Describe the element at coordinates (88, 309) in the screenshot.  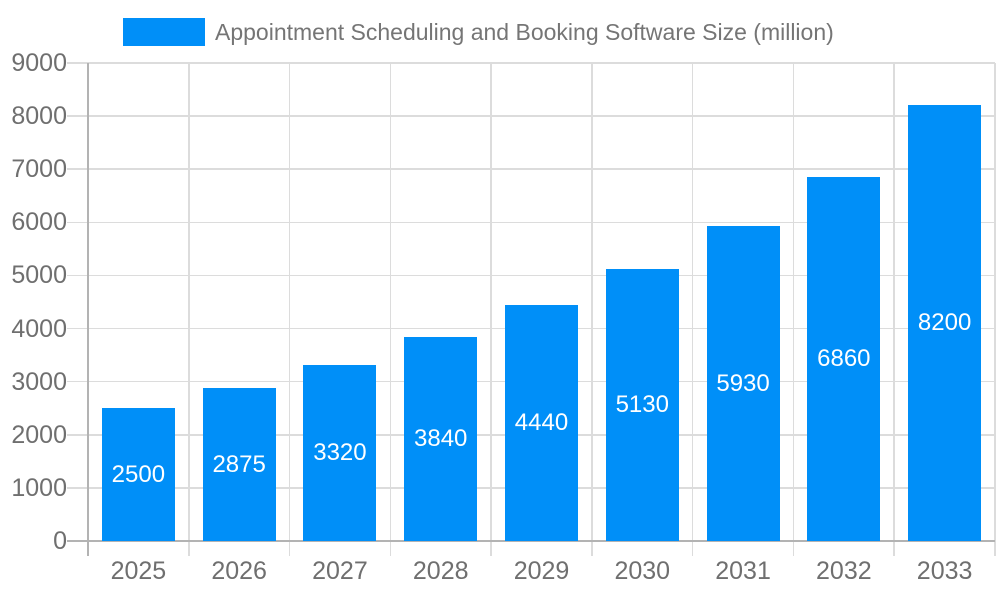
I see `y-axis-line` at that location.